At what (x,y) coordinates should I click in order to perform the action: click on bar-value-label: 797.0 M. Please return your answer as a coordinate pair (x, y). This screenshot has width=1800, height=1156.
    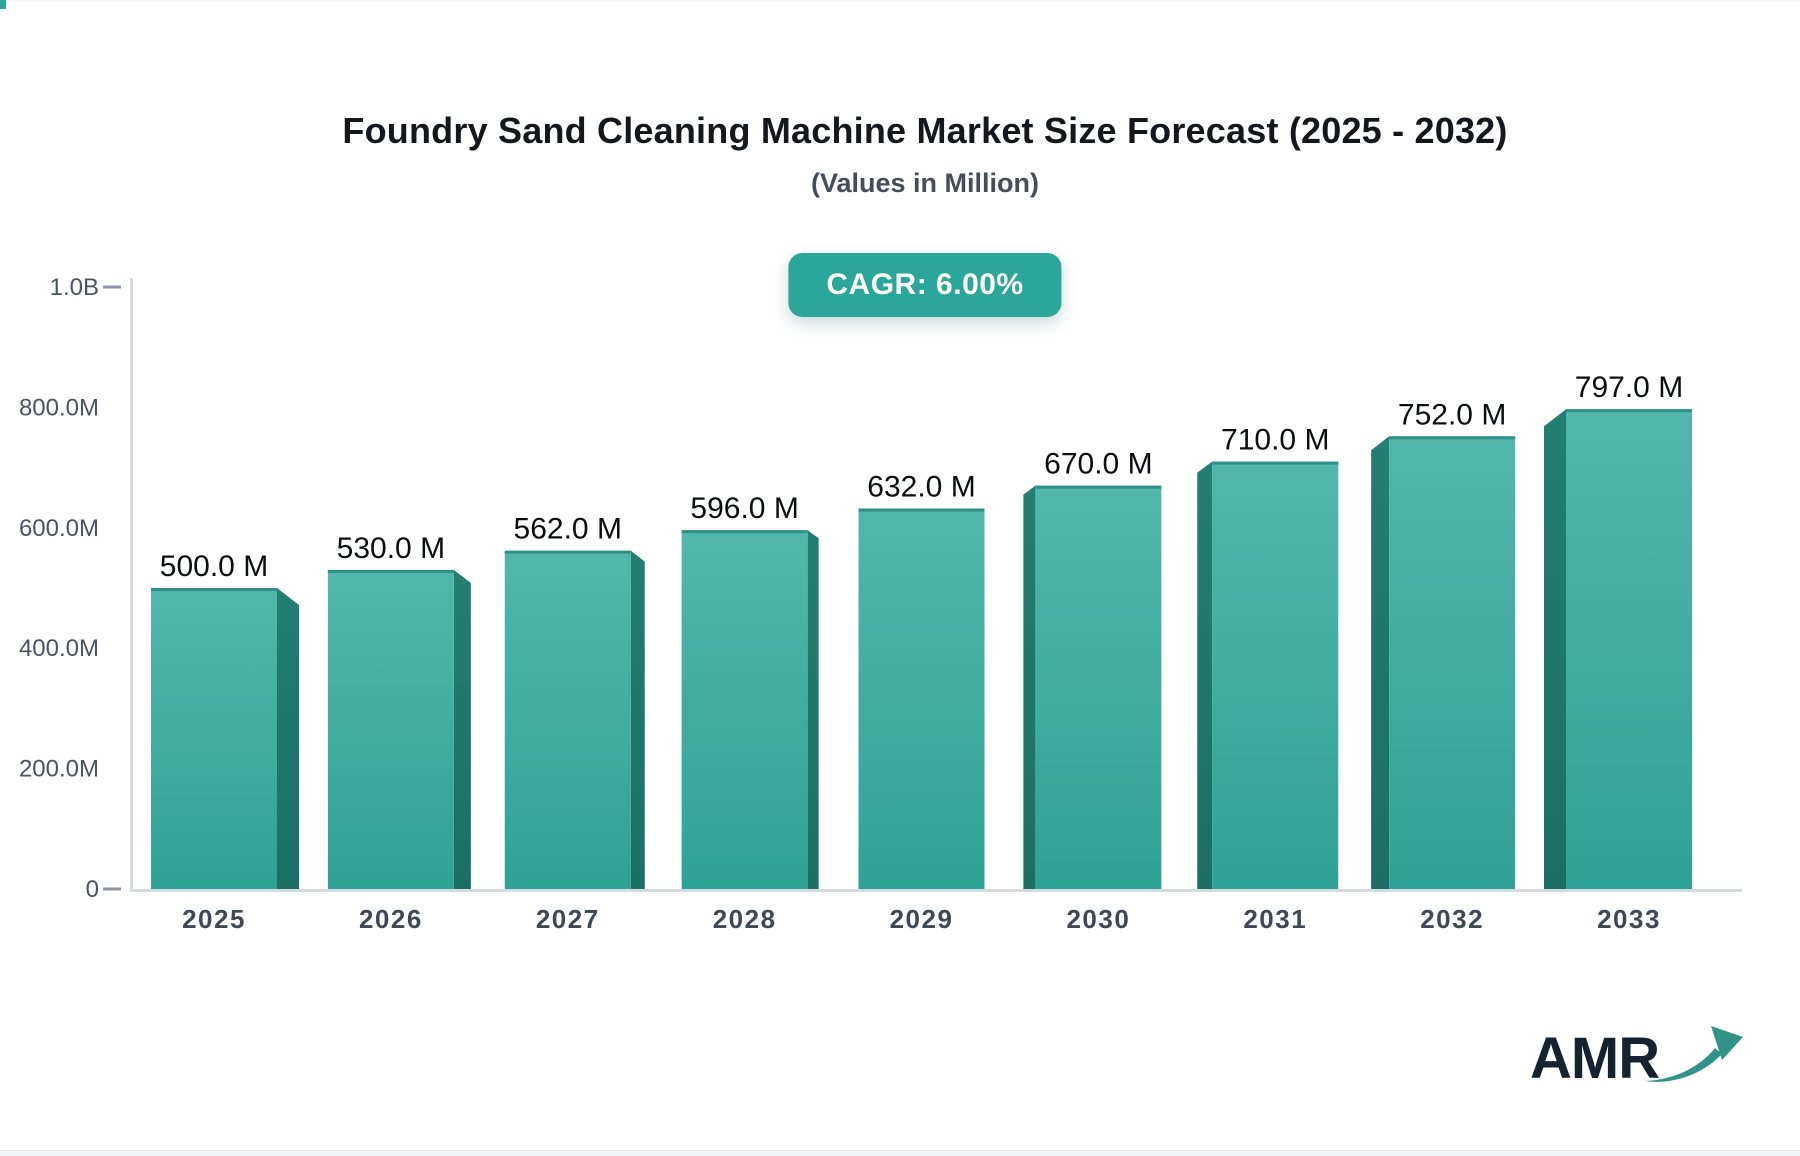
    Looking at the image, I should click on (1629, 387).